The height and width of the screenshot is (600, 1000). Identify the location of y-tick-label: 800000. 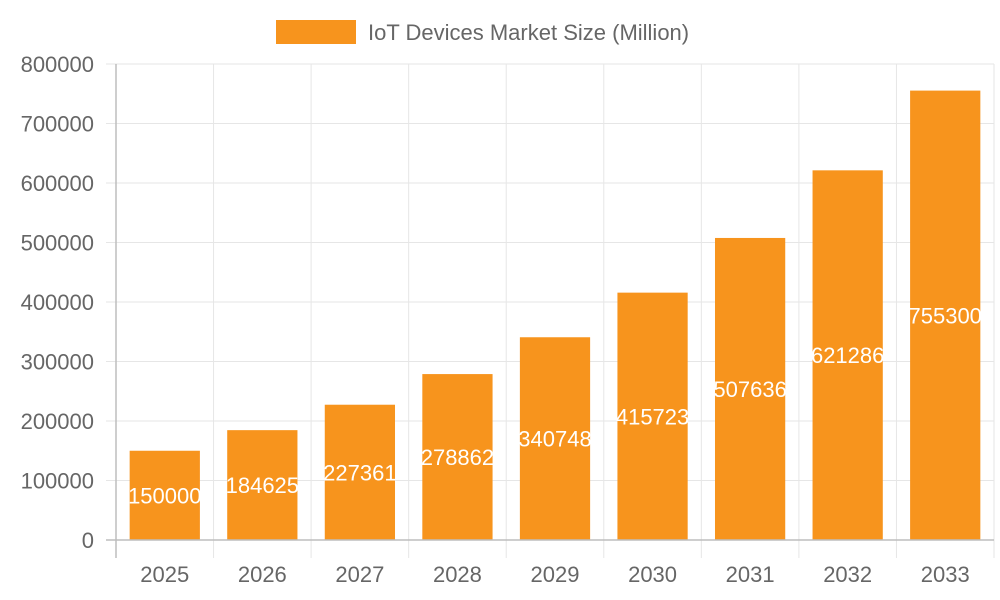
(57, 64).